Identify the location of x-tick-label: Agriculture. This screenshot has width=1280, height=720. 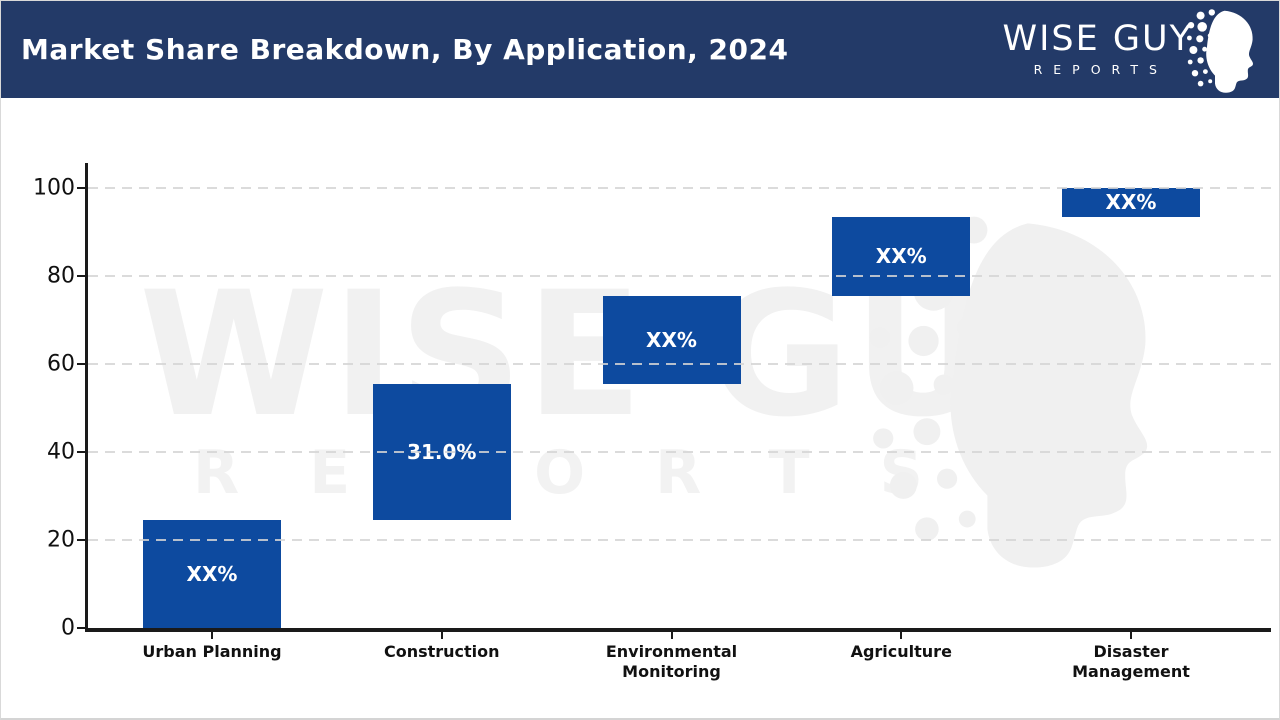
(901, 651).